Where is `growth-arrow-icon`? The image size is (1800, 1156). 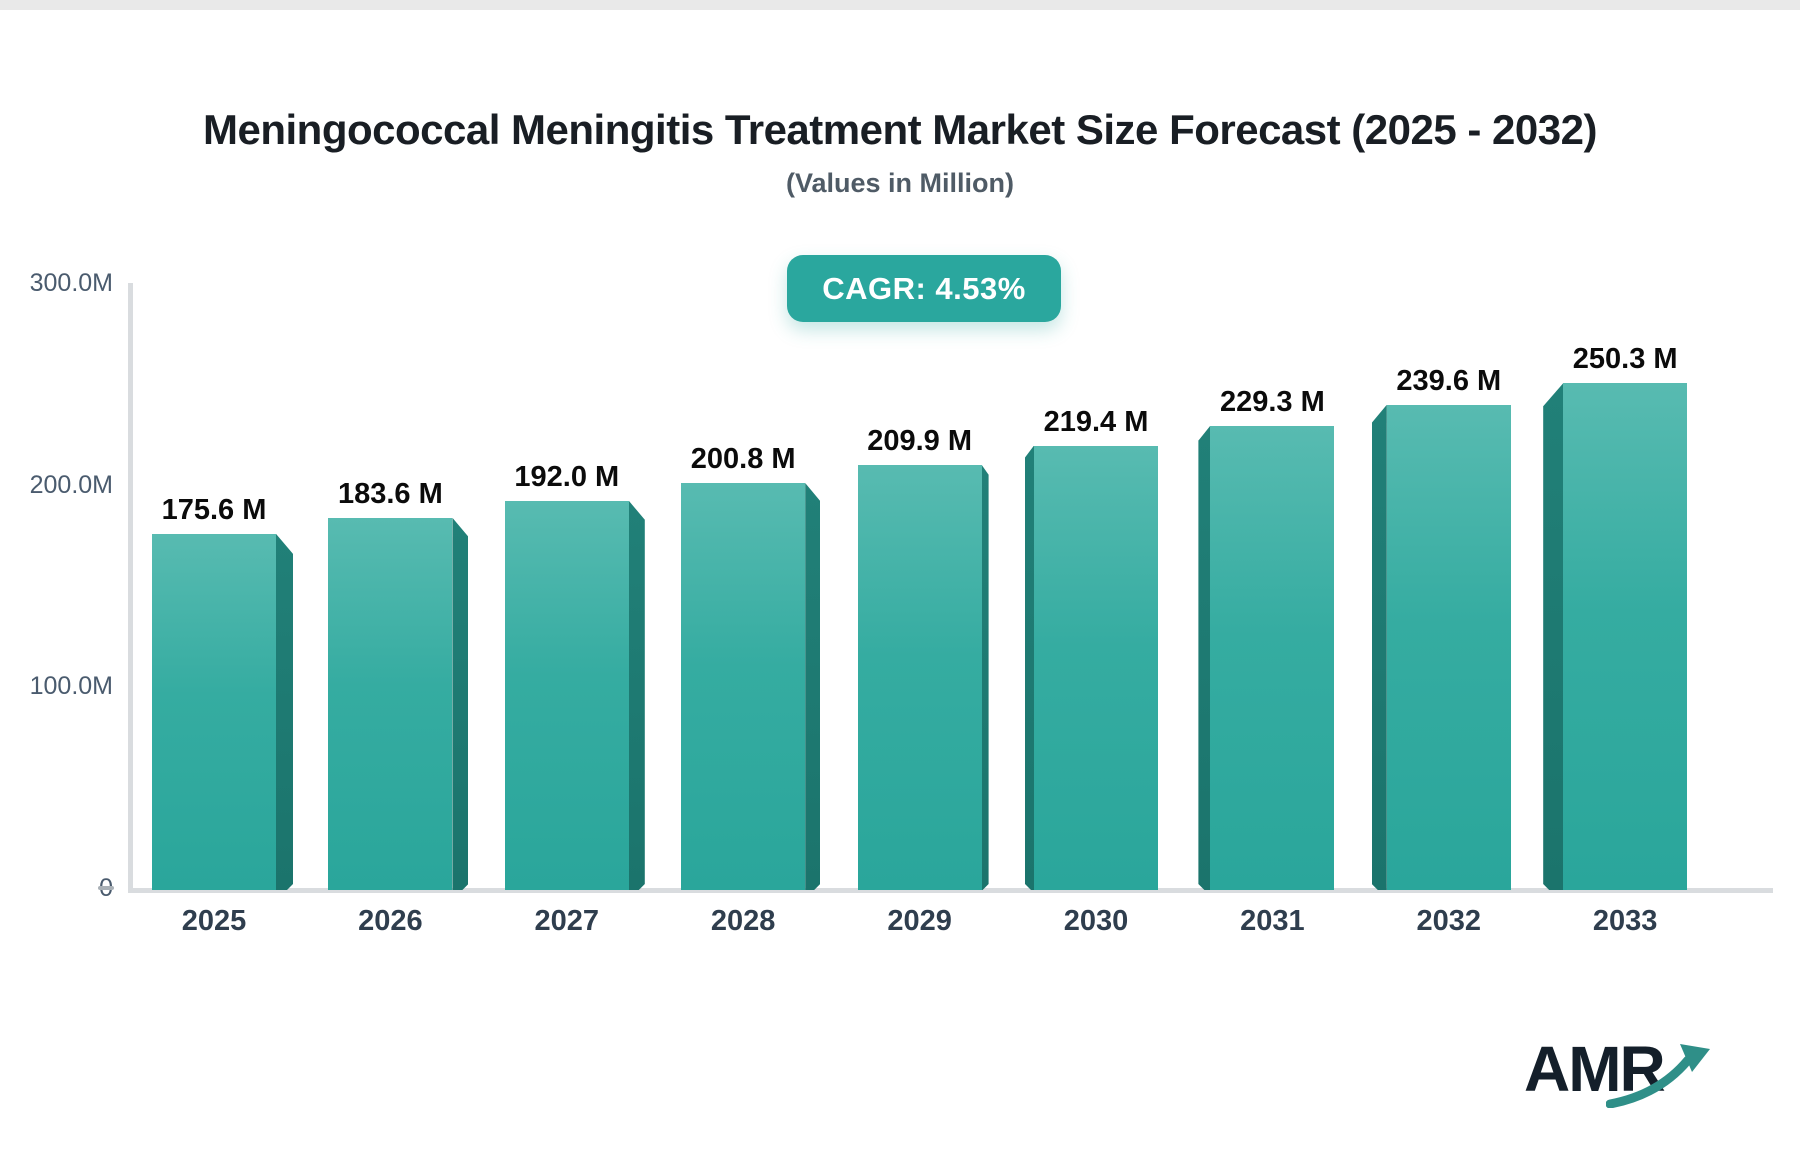
growth-arrow-icon is located at coordinates (1658, 1076).